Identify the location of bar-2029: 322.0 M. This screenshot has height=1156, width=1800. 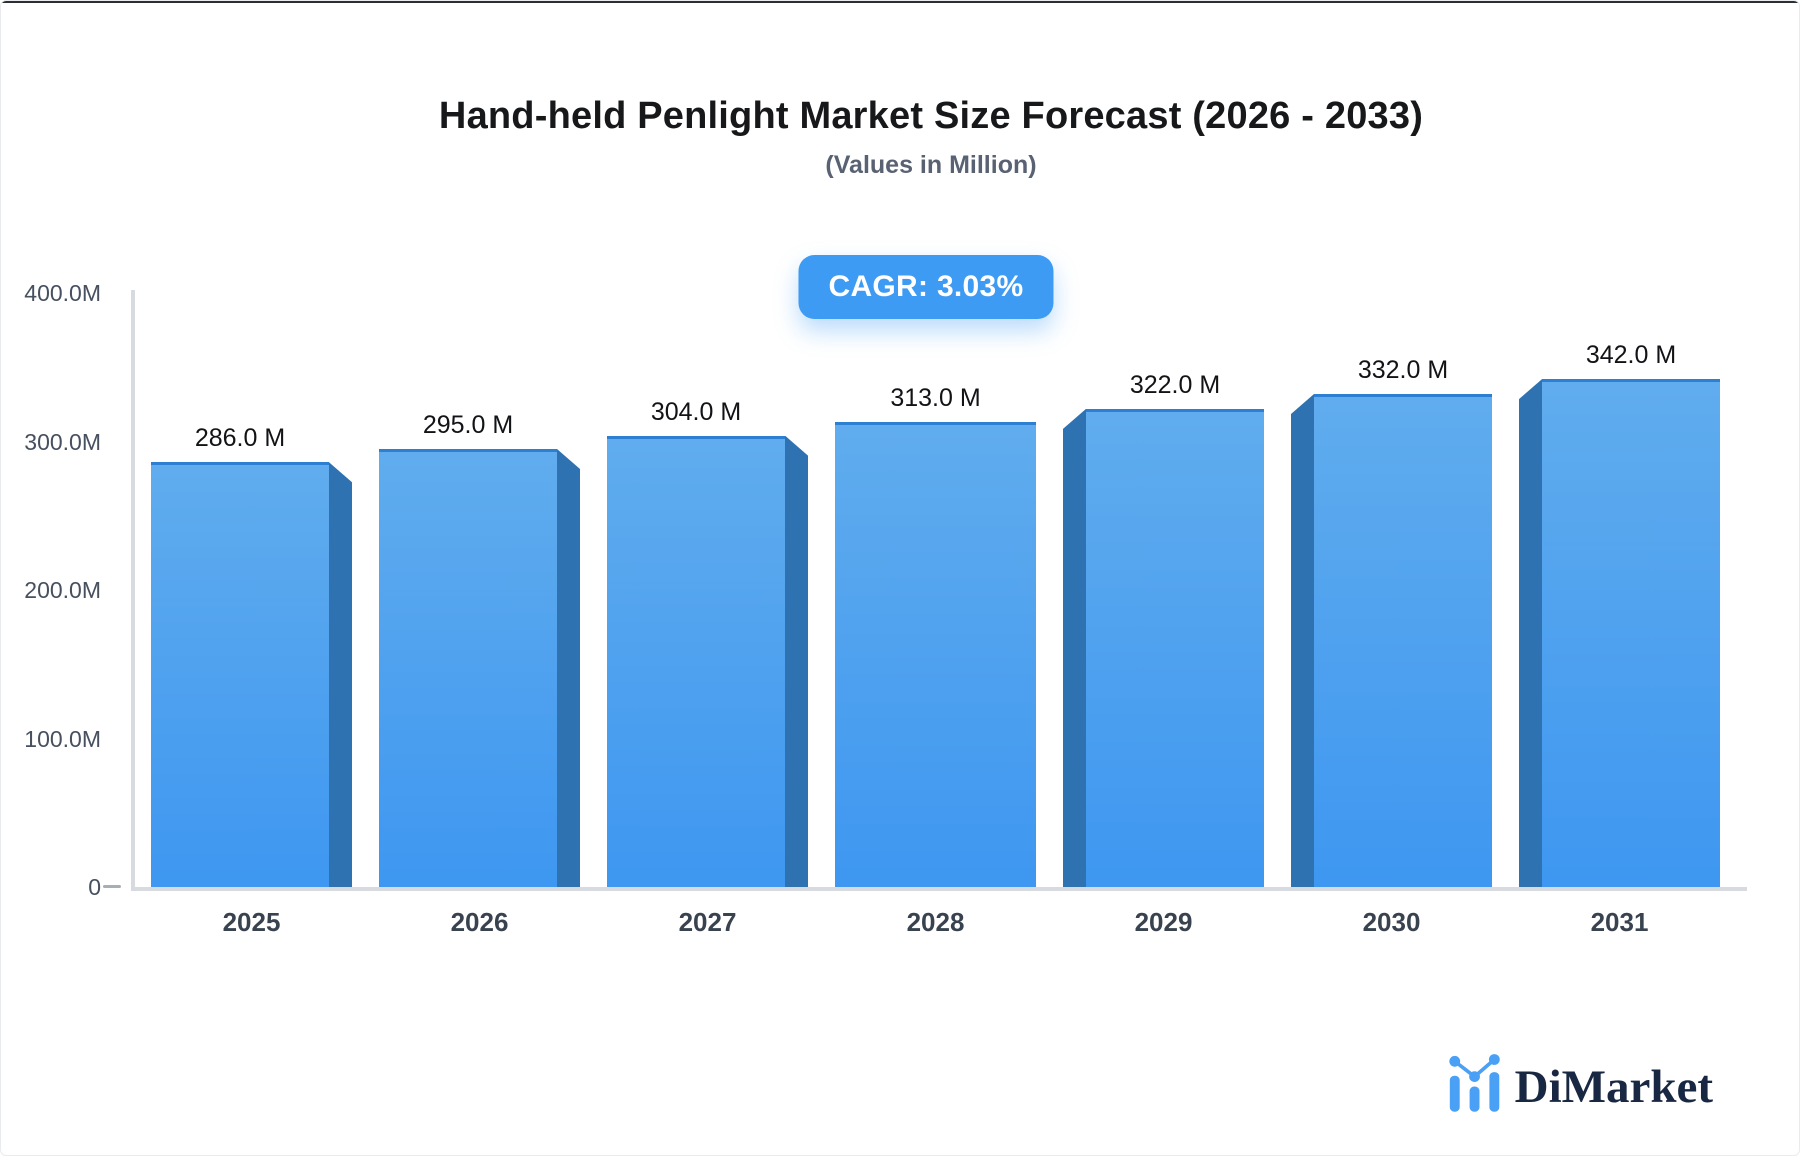
(1163, 629).